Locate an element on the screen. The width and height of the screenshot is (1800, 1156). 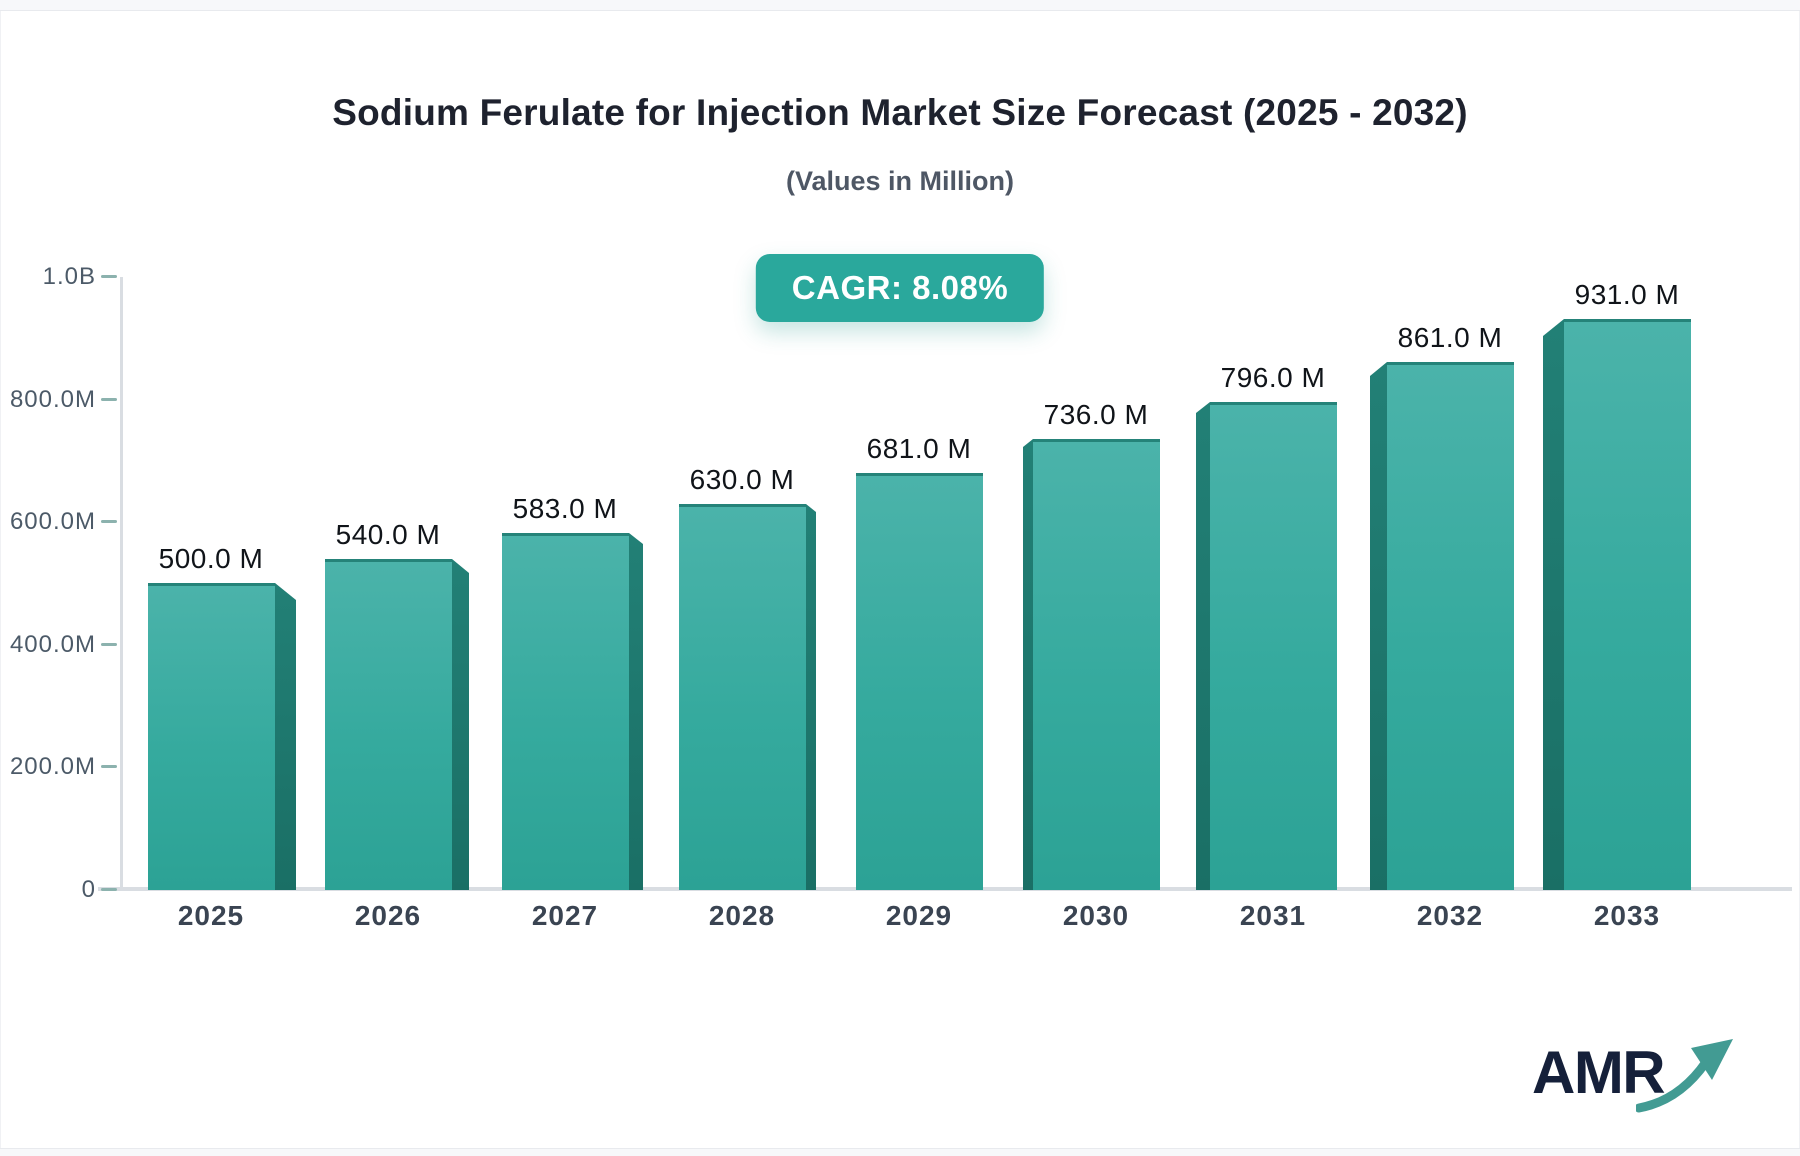
cagr-badge: CAGR: 8.08% is located at coordinates (900, 288).